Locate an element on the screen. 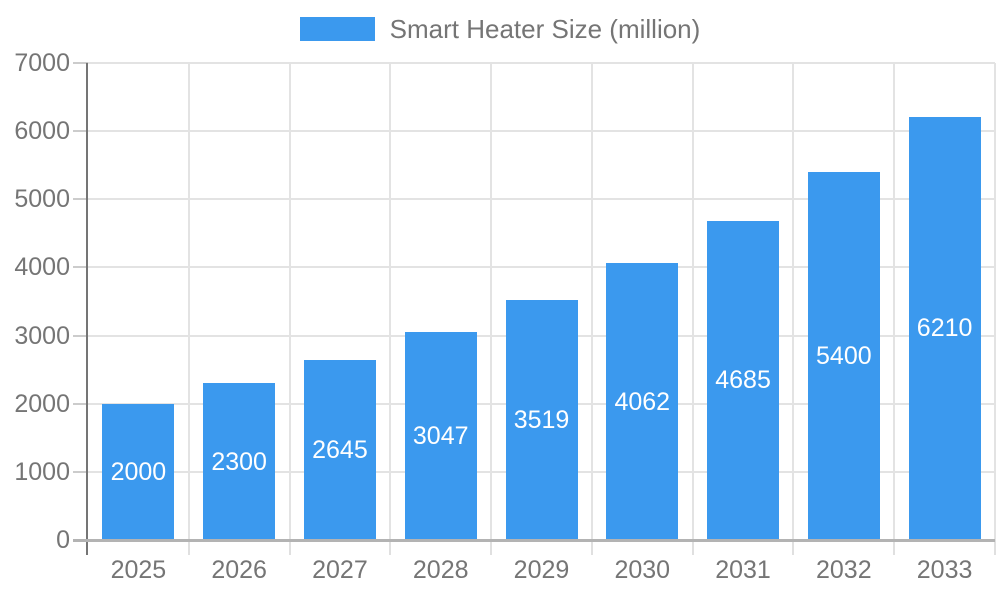  bar-value-label: 2645 is located at coordinates (340, 449).